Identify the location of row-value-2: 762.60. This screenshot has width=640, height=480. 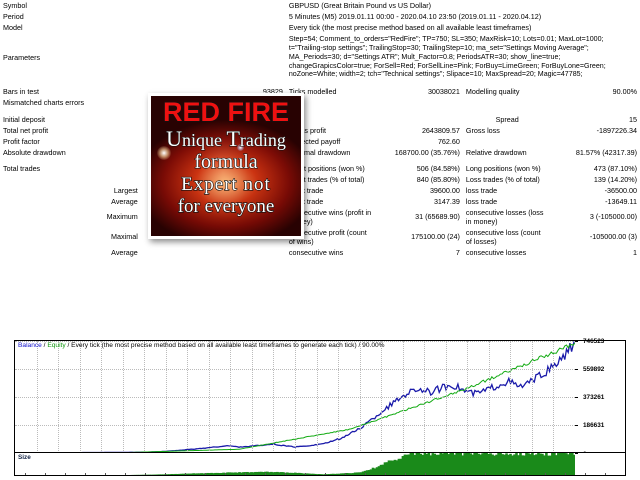
(448, 141).